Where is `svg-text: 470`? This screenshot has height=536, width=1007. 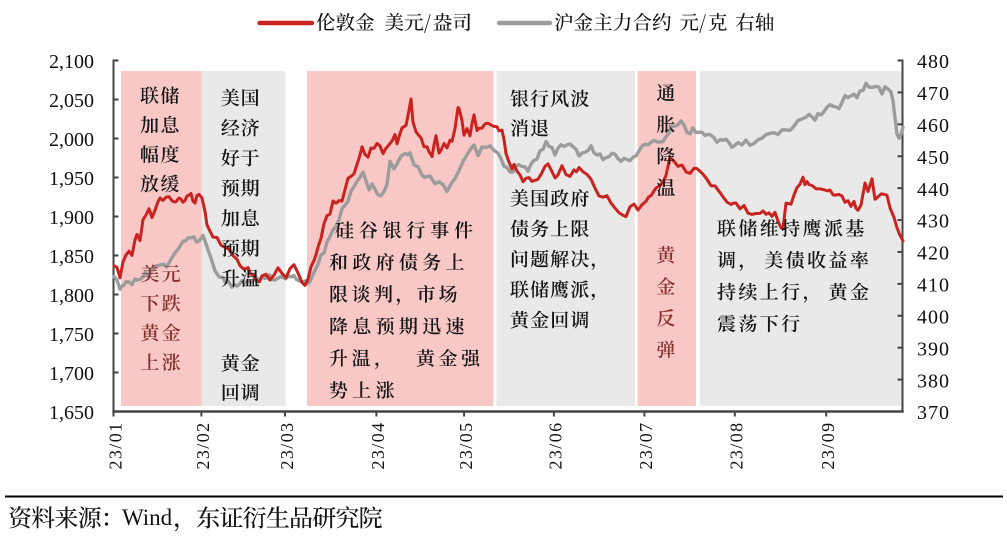
svg-text: 470 is located at coordinates (933, 94).